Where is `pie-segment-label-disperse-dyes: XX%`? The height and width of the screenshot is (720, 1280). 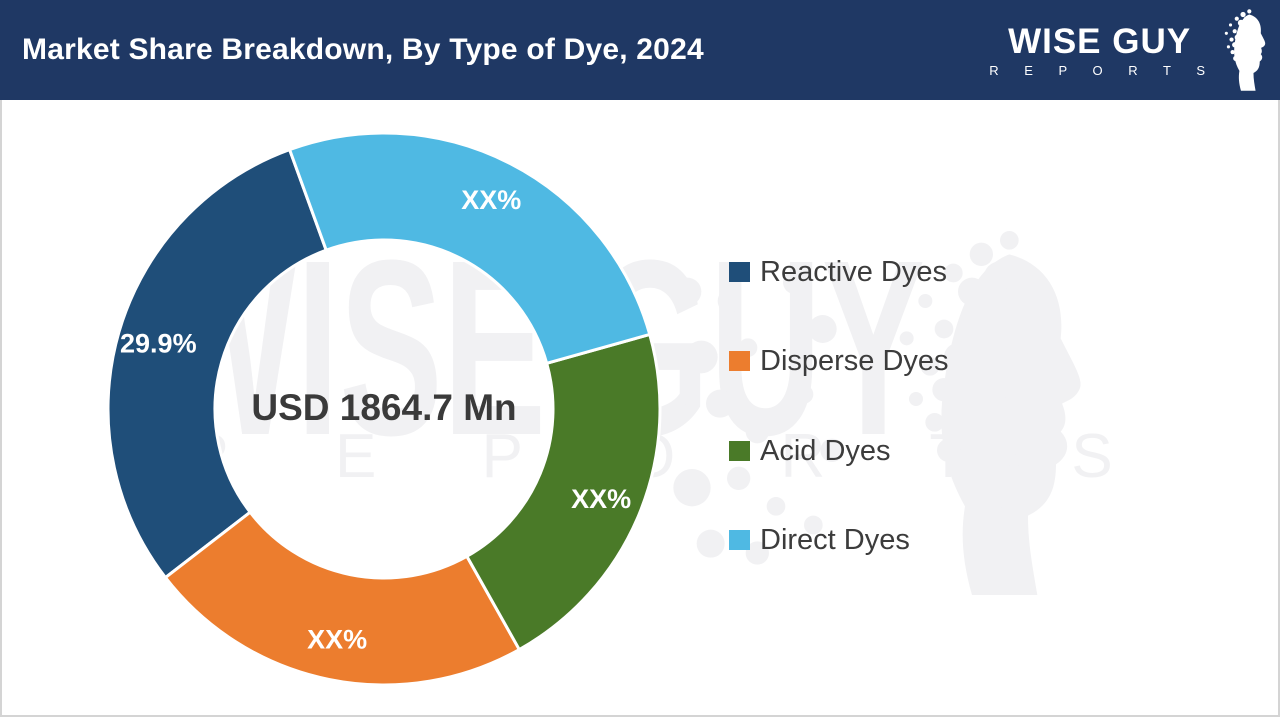 pie-segment-label-disperse-dyes: XX% is located at coordinates (337, 639).